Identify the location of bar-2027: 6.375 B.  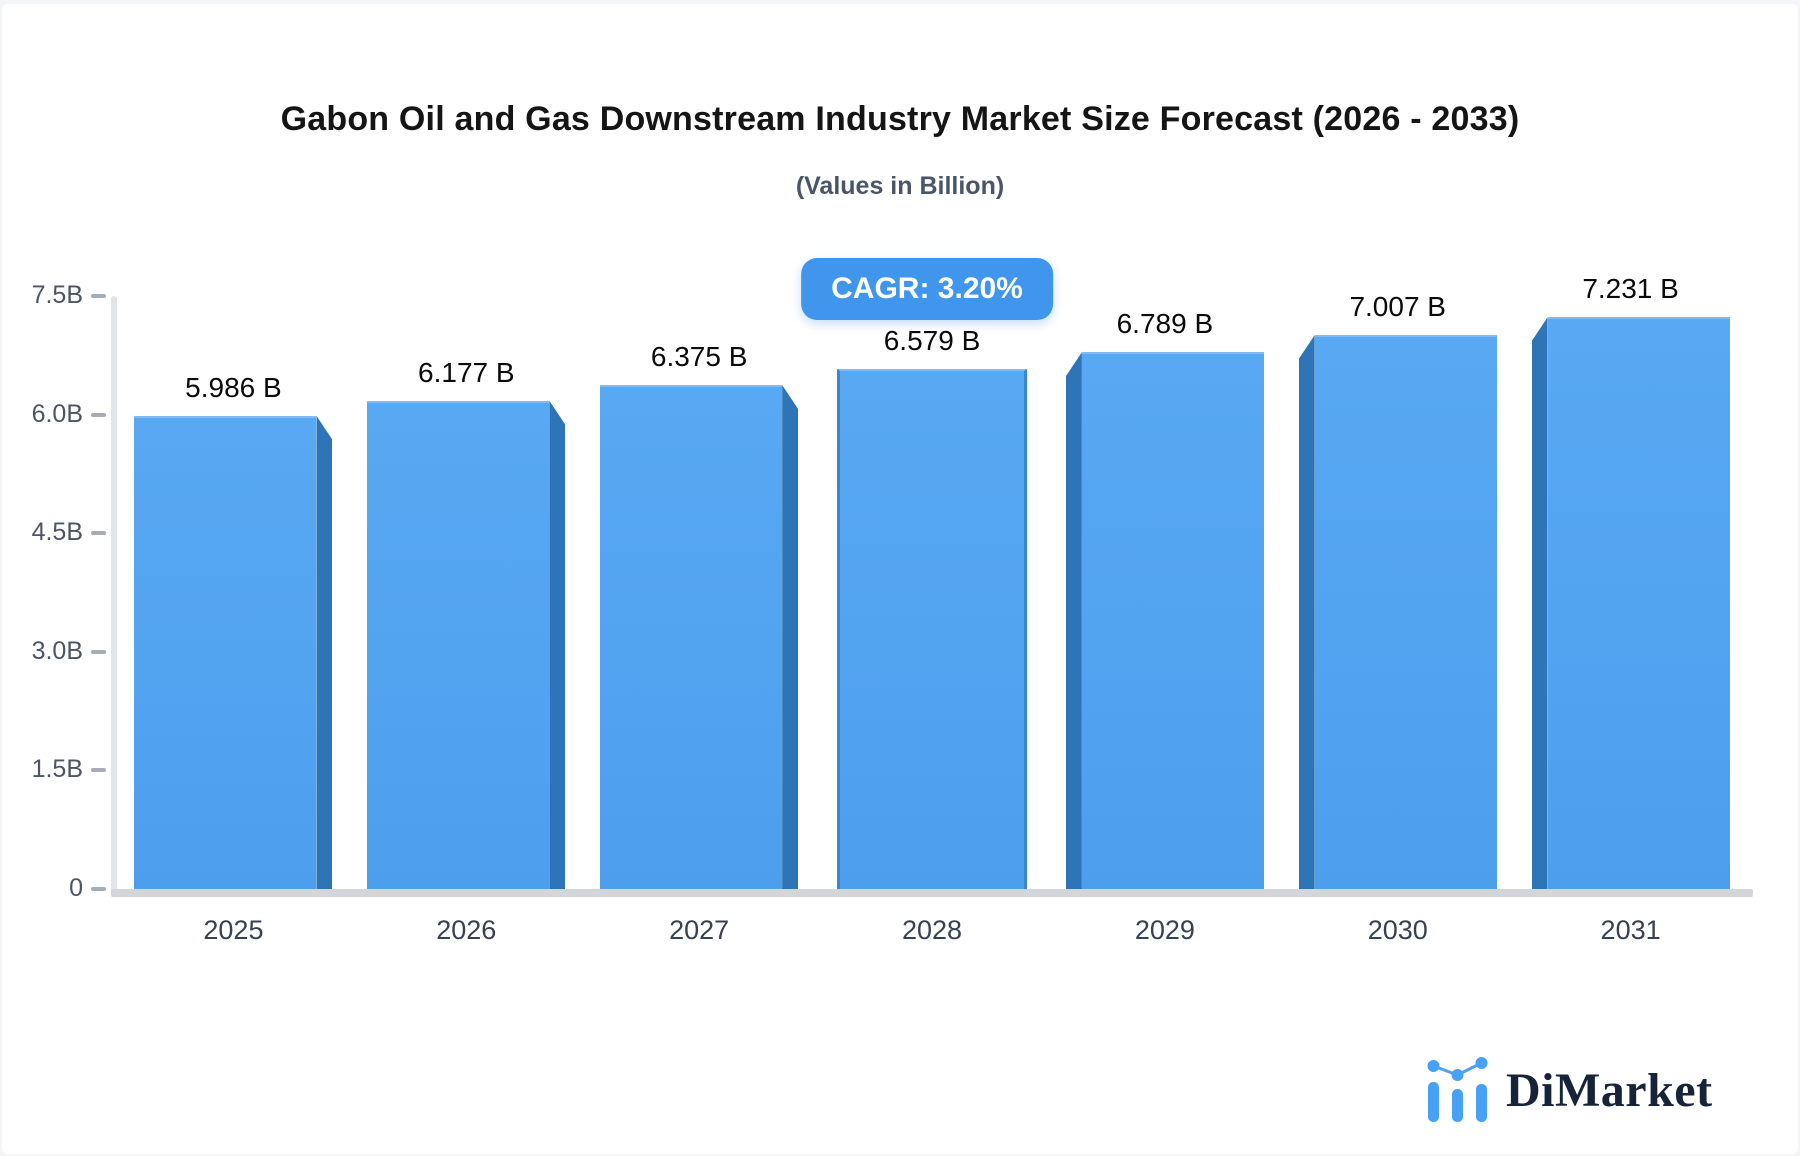
(699, 615).